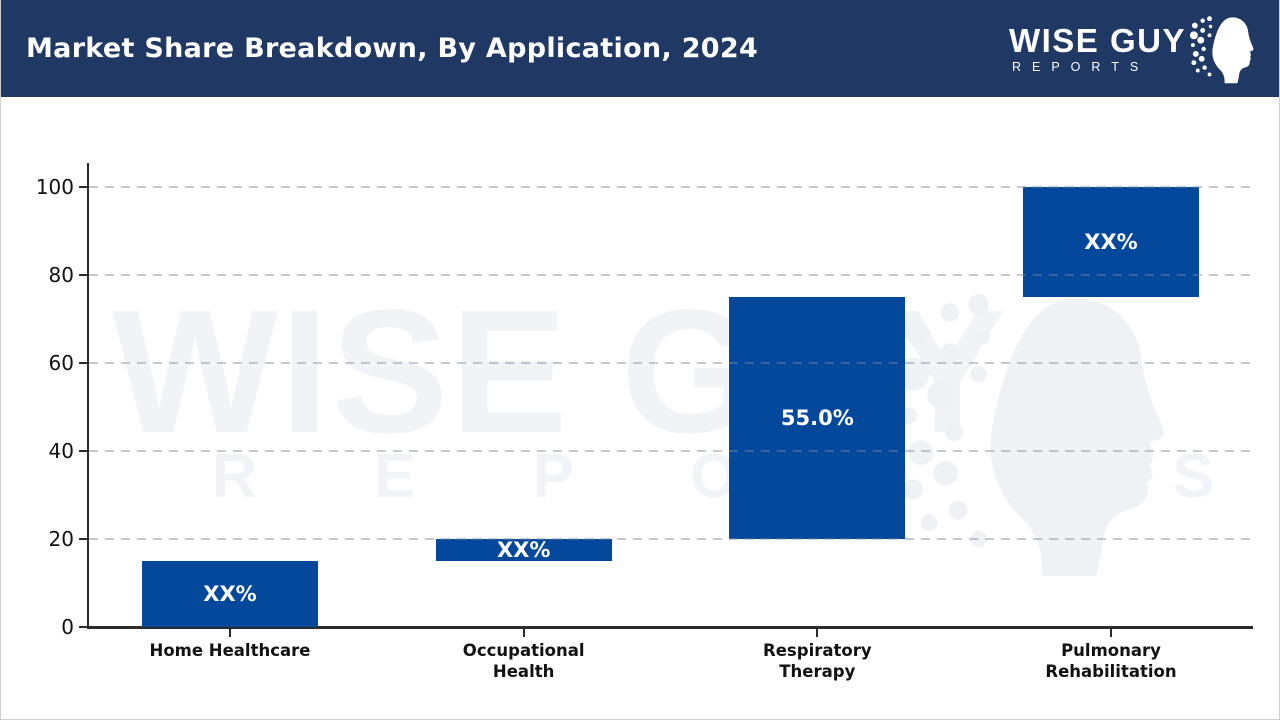 The image size is (1280, 720). I want to click on logo-head-icon, so click(1221, 49).